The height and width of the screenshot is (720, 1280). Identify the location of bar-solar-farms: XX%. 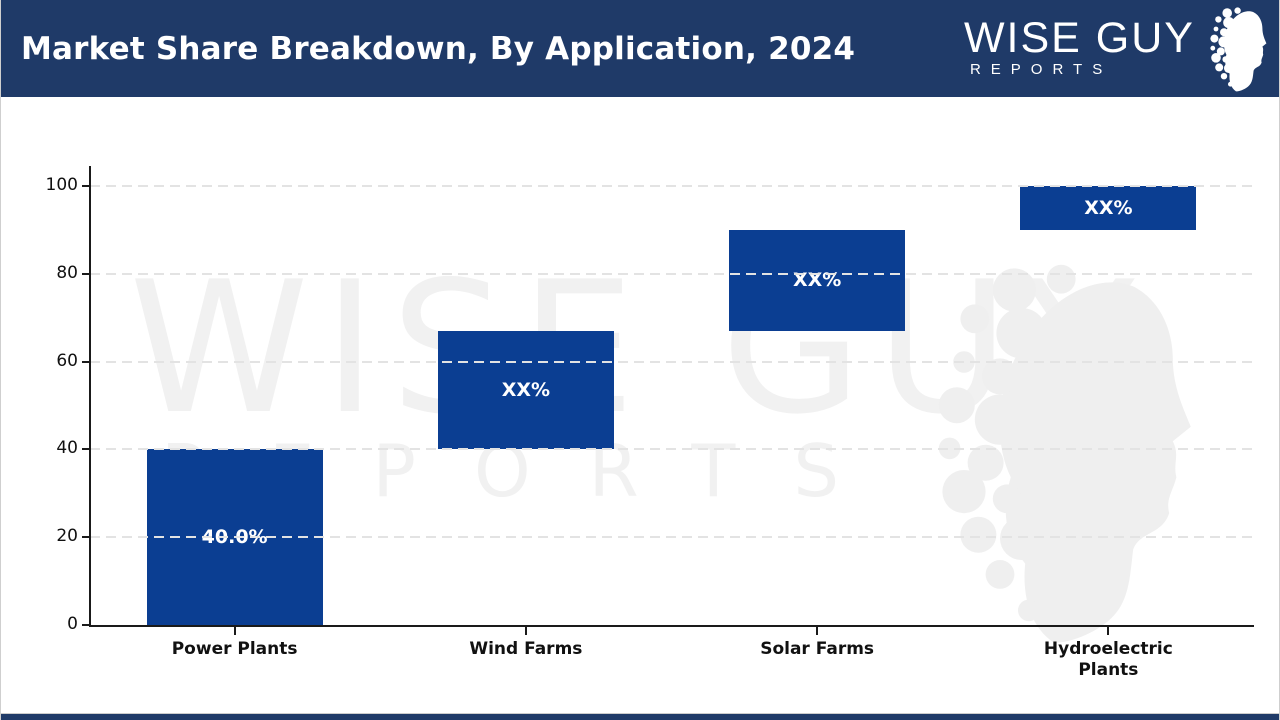
(817, 280).